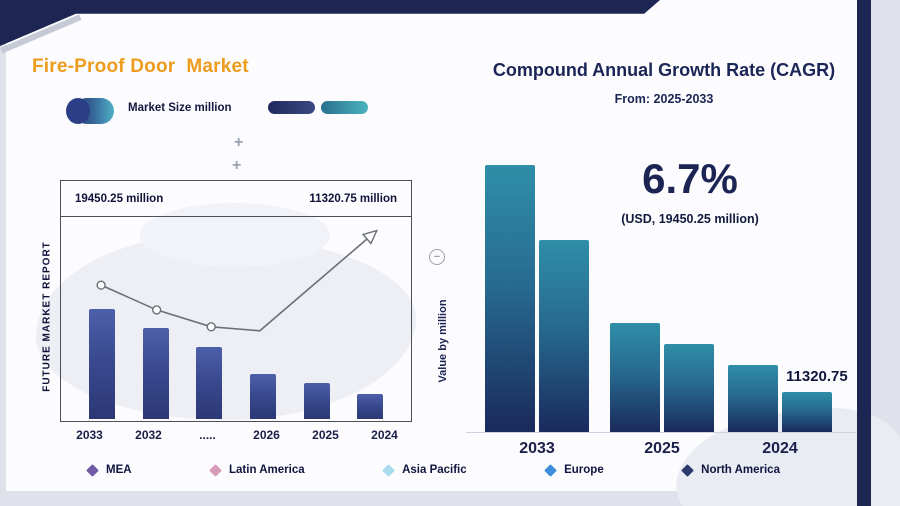 This screenshot has height=506, width=900. I want to click on legend-item-latin-america: Latin America, so click(257, 470).